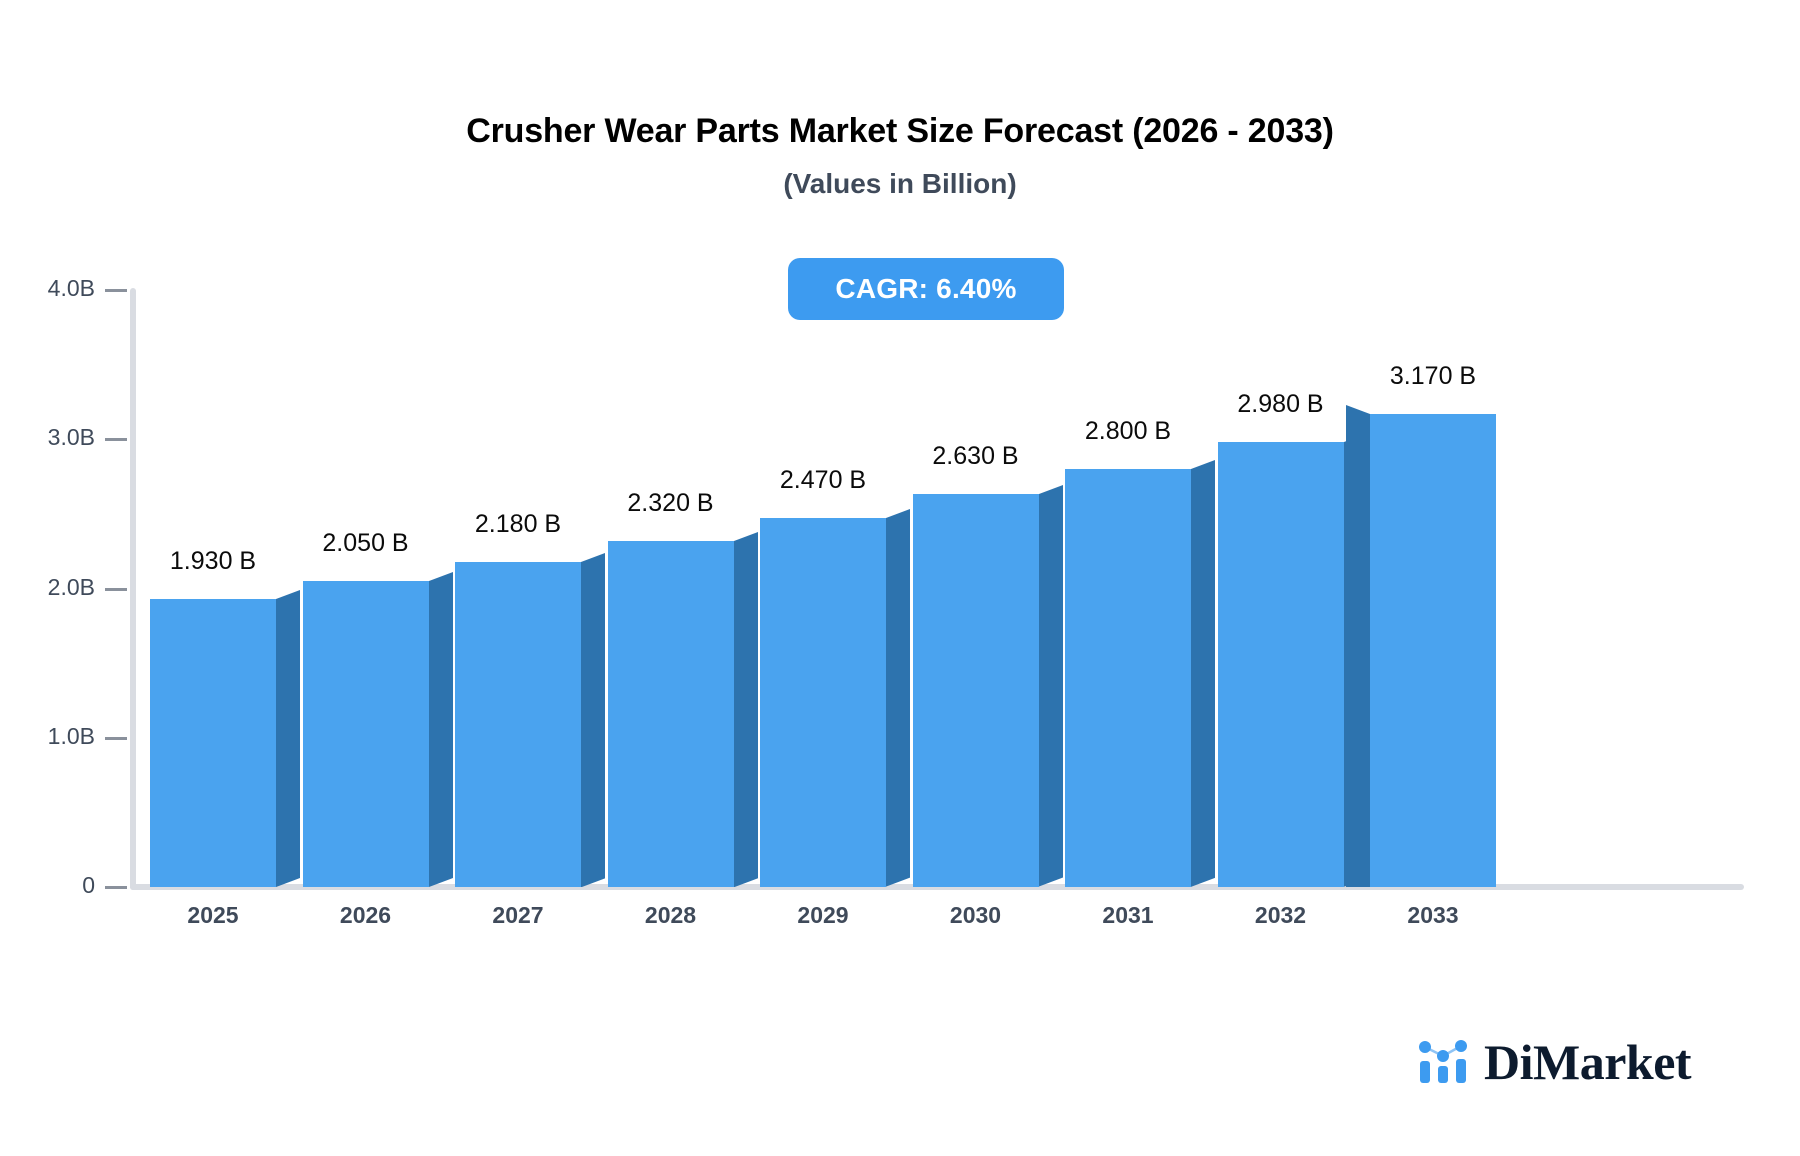 The width and height of the screenshot is (1800, 1156). What do you see at coordinates (1588, 1062) in the screenshot?
I see `brand-logo-text: DiMarket` at bounding box center [1588, 1062].